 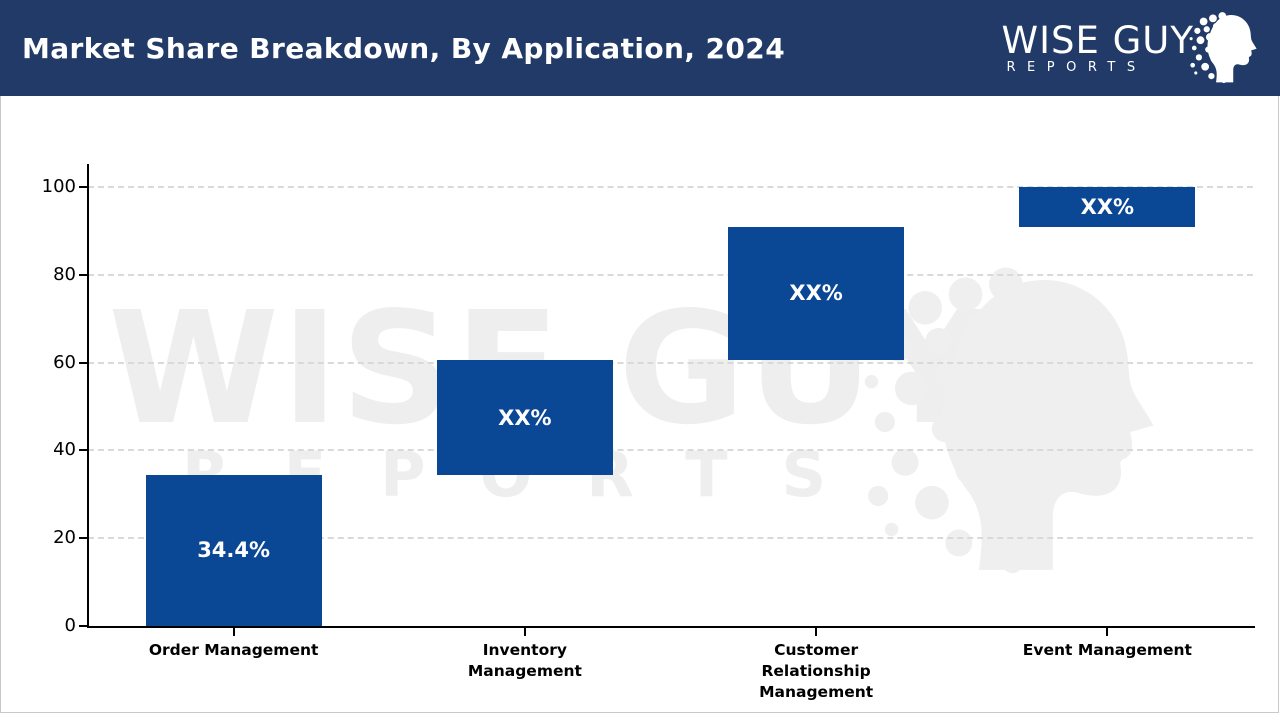 What do you see at coordinates (58, 186) in the screenshot?
I see `y-tick-label: 100` at bounding box center [58, 186].